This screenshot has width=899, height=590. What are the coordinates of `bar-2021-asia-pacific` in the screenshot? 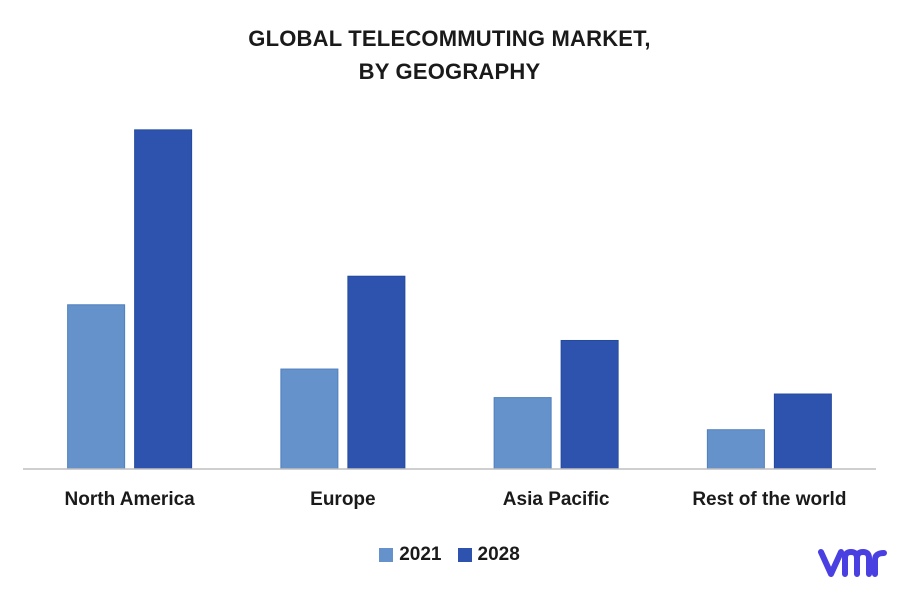 It's located at (522, 433).